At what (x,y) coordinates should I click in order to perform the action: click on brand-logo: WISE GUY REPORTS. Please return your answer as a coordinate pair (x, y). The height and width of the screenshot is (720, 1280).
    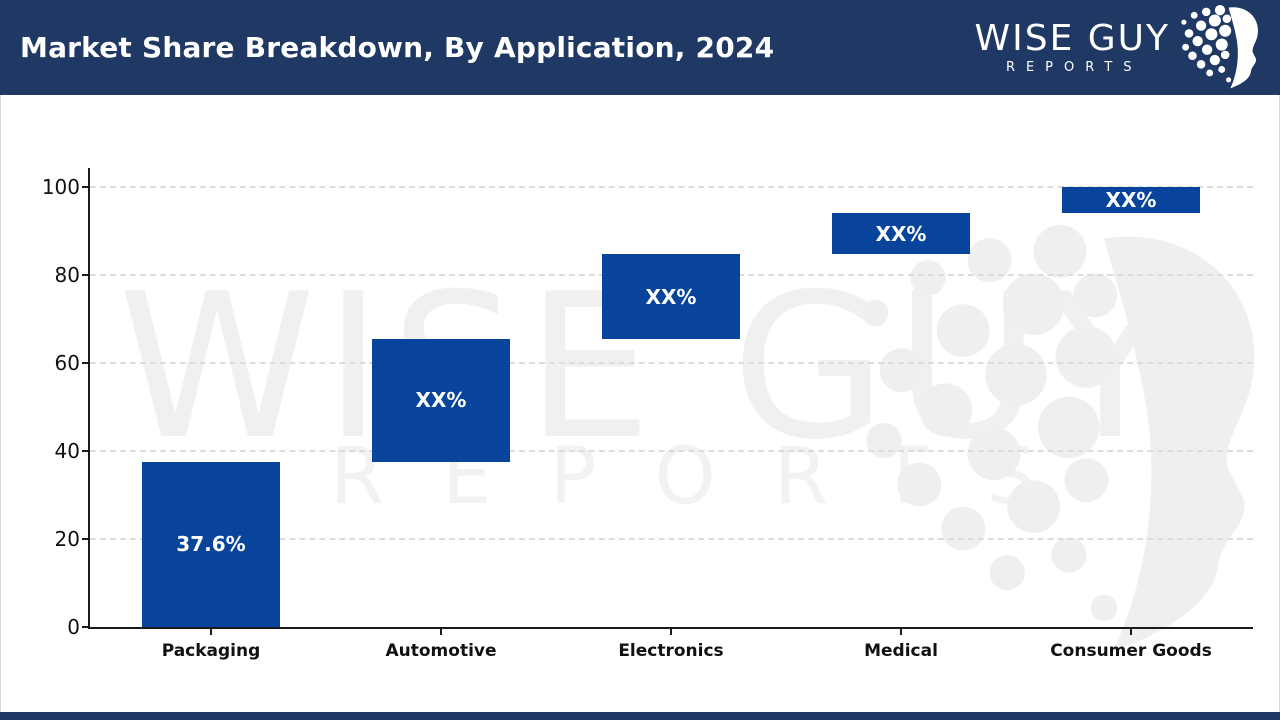
    Looking at the image, I should click on (1127, 47).